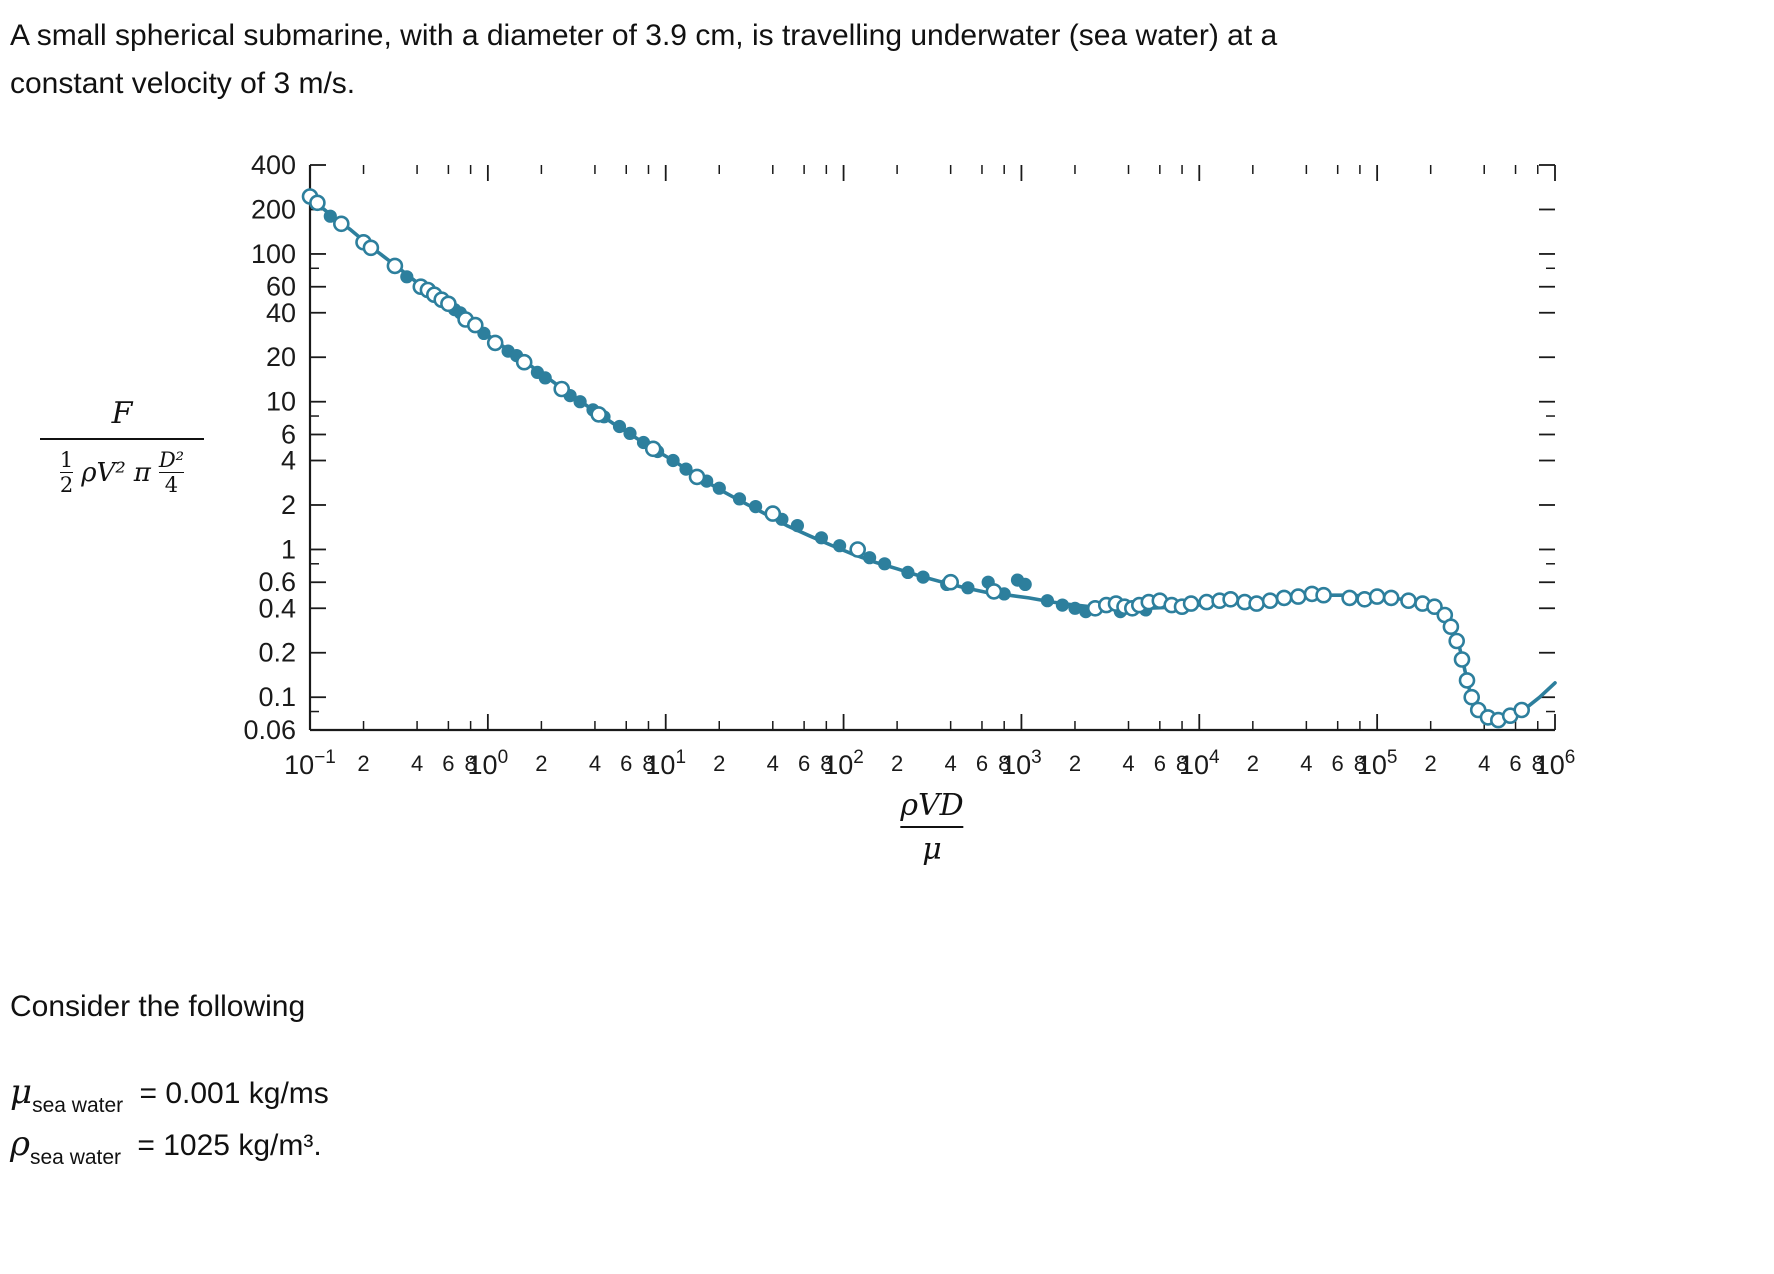 This screenshot has width=1774, height=1274. What do you see at coordinates (229, 1145) in the screenshot?
I see `rho-value: = 1025 kg/m³.` at bounding box center [229, 1145].